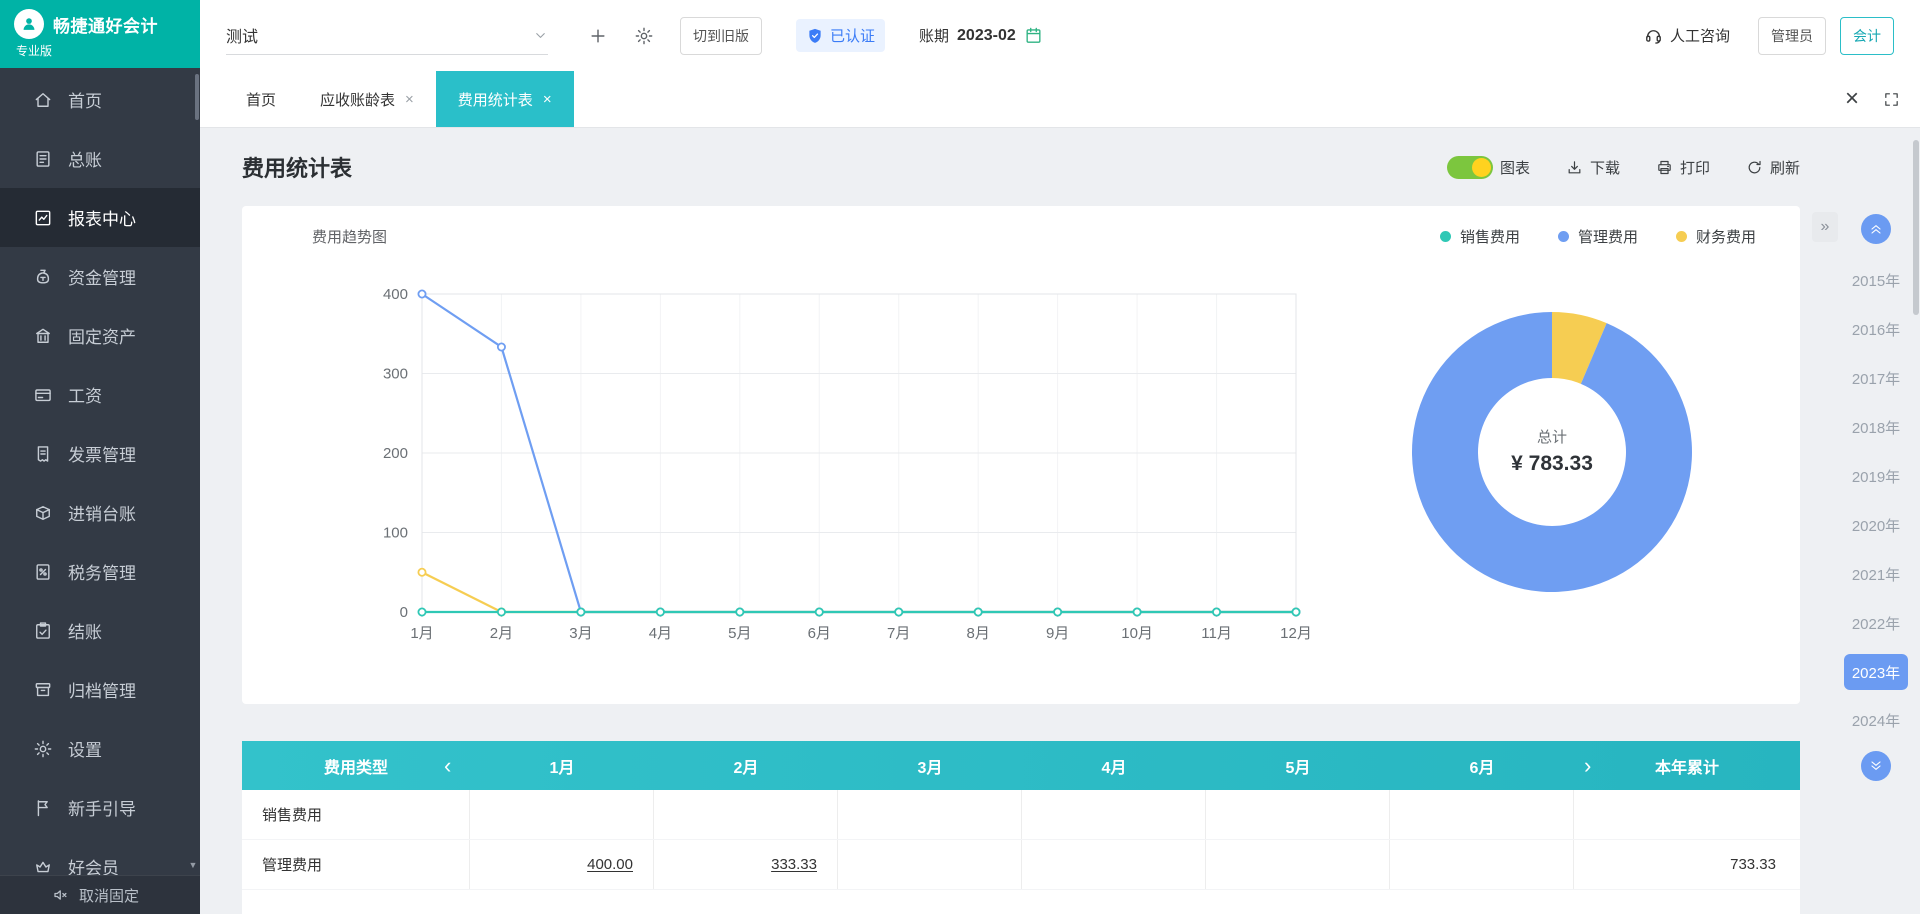 The image size is (1920, 914). Describe the element at coordinates (1891, 99) in the screenshot. I see `fullscreen-icon` at that location.